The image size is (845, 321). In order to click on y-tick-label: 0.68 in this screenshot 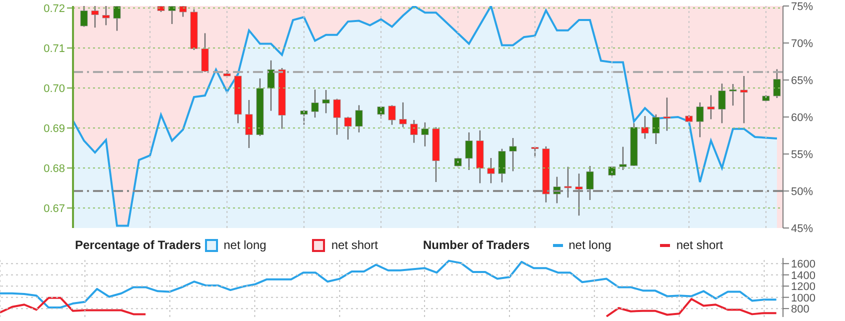, I will do `click(54, 169)`.